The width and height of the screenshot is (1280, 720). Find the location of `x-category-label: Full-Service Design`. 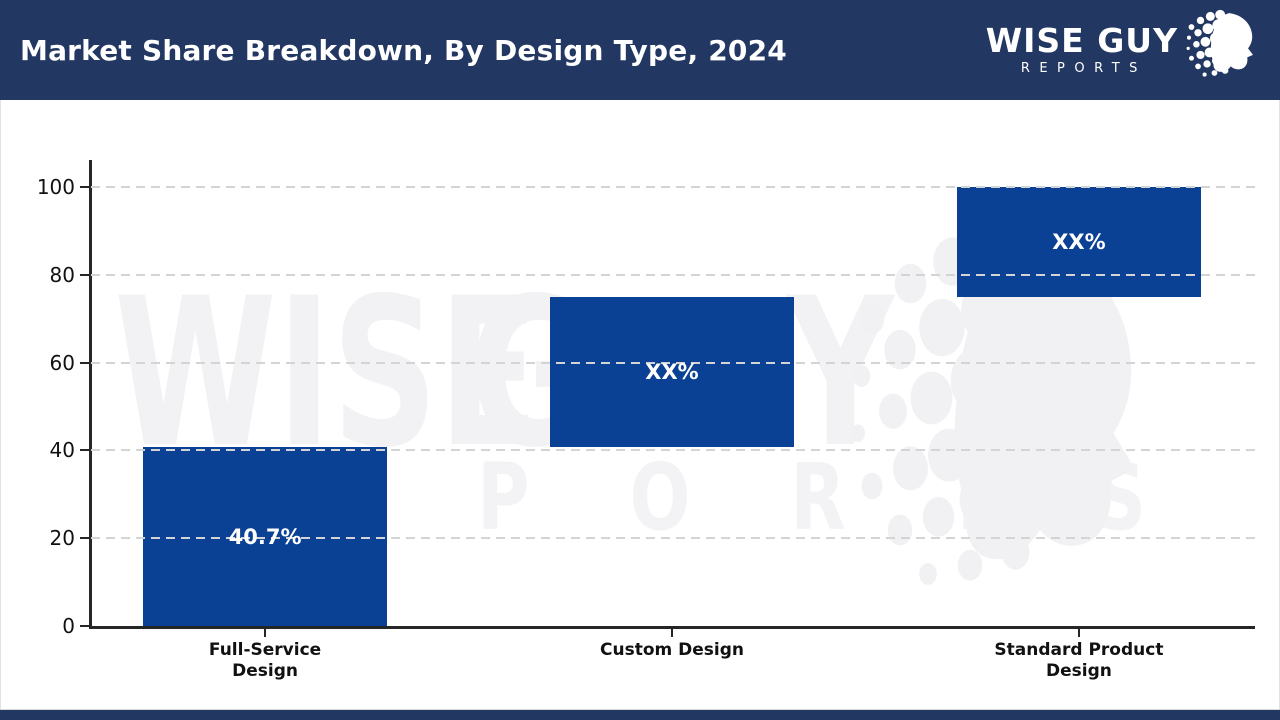

x-category-label: Full-Service Design is located at coordinates (265, 660).